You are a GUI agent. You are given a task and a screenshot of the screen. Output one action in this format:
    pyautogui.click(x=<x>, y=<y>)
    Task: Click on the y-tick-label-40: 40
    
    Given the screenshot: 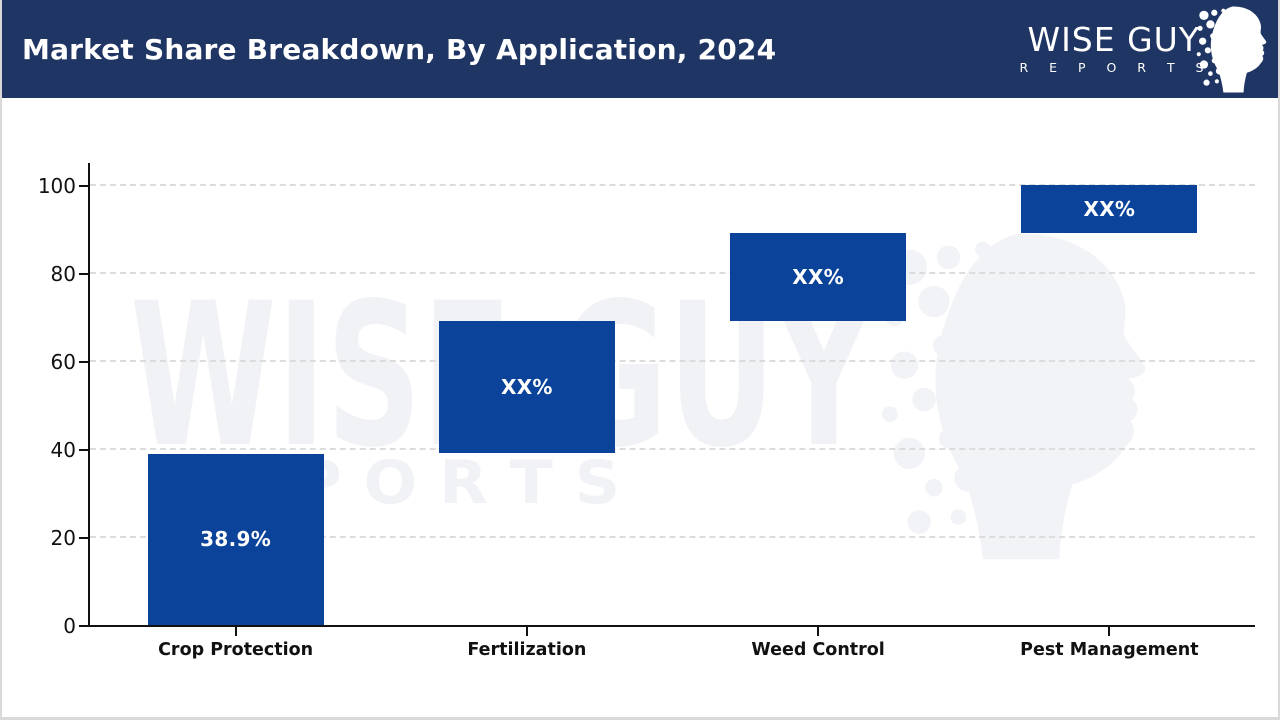 What is the action you would take?
    pyautogui.click(x=63, y=450)
    